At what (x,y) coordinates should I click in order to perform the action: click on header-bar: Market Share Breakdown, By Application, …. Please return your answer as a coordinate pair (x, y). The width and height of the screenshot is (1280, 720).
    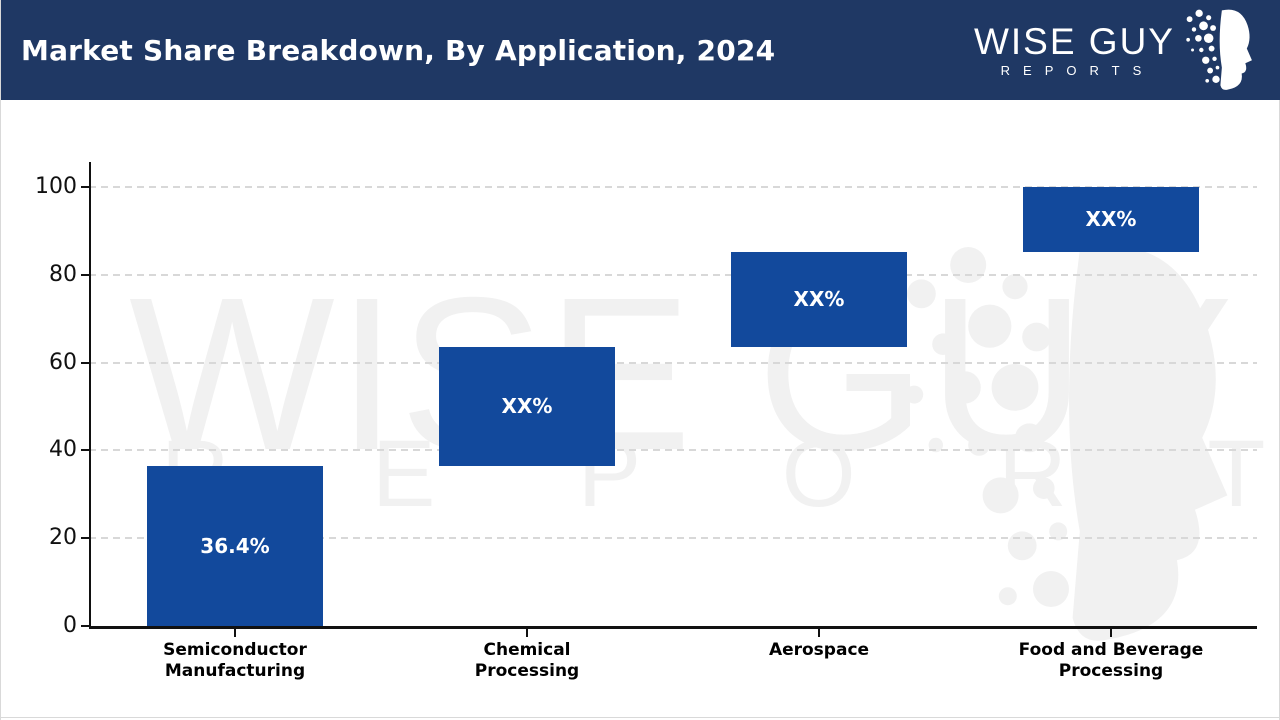
    Looking at the image, I should click on (640, 50).